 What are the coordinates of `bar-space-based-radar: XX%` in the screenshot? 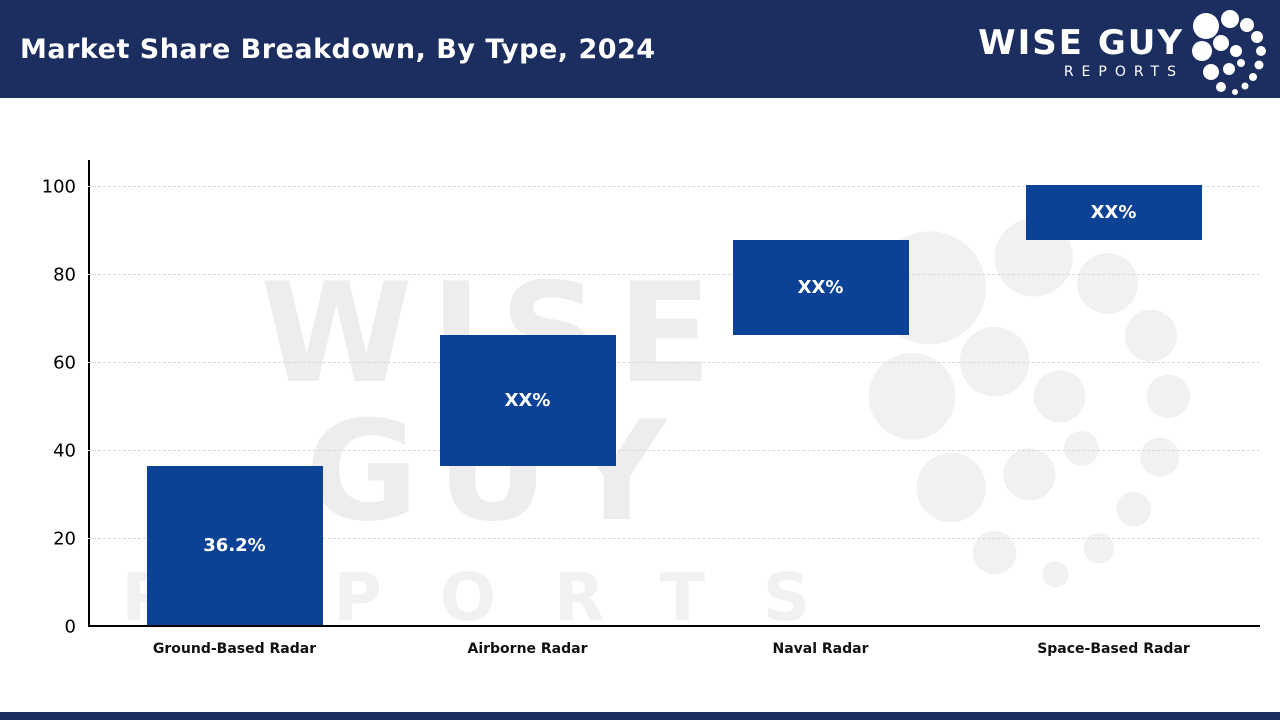 It's located at (1113, 212).